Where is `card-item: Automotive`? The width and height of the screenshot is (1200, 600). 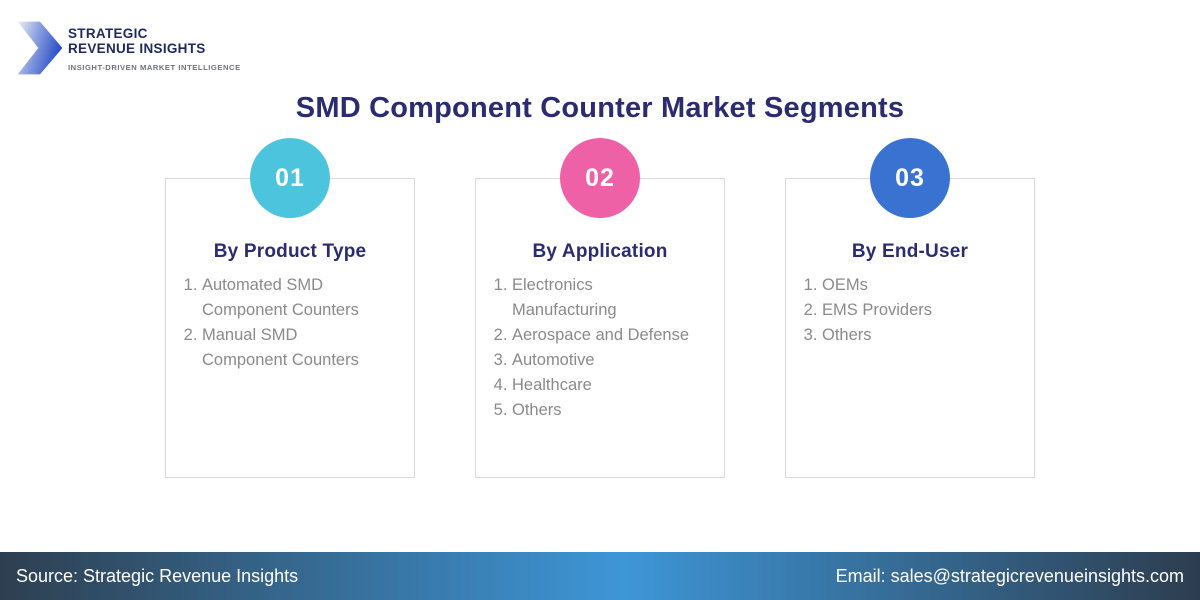 card-item: Automotive is located at coordinates (604, 360).